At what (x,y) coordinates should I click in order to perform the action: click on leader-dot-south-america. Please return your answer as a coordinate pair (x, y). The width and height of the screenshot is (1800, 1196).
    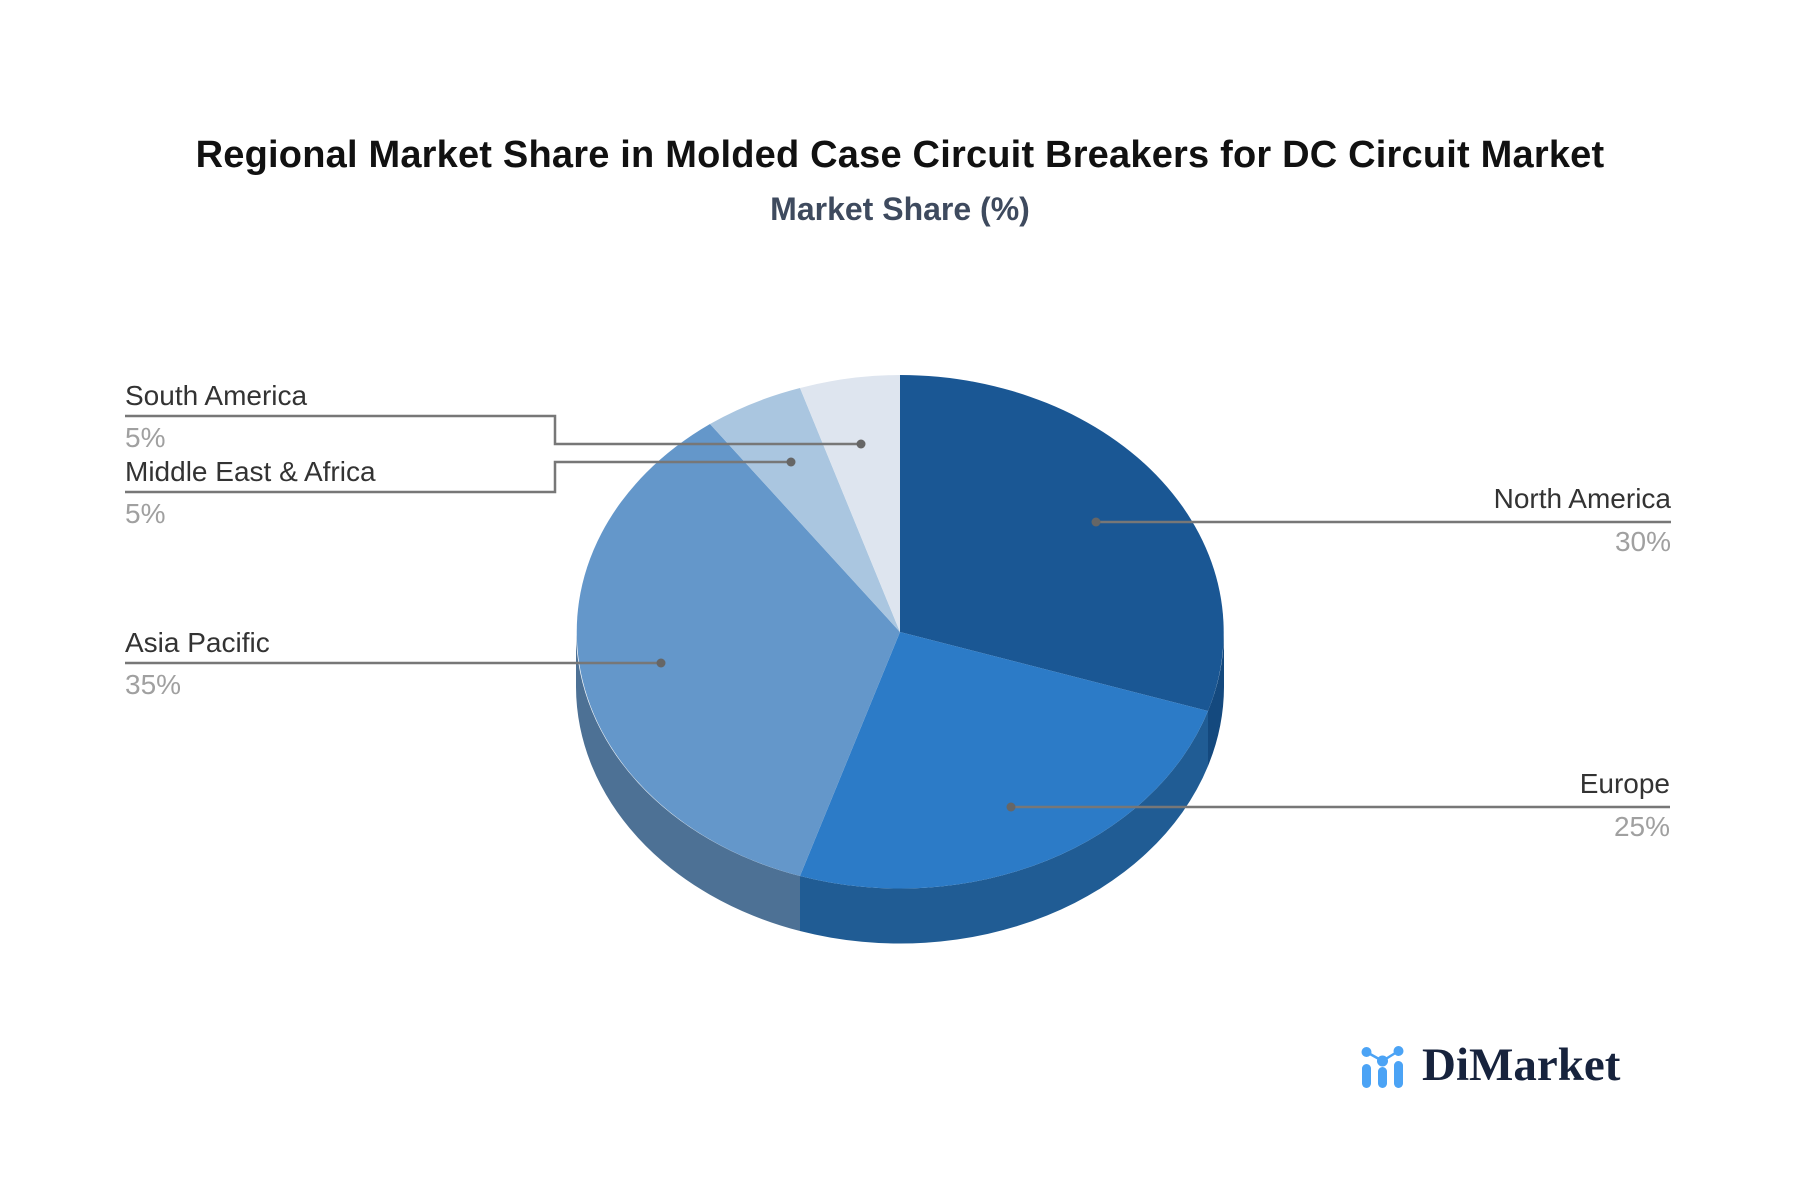
    Looking at the image, I should click on (861, 444).